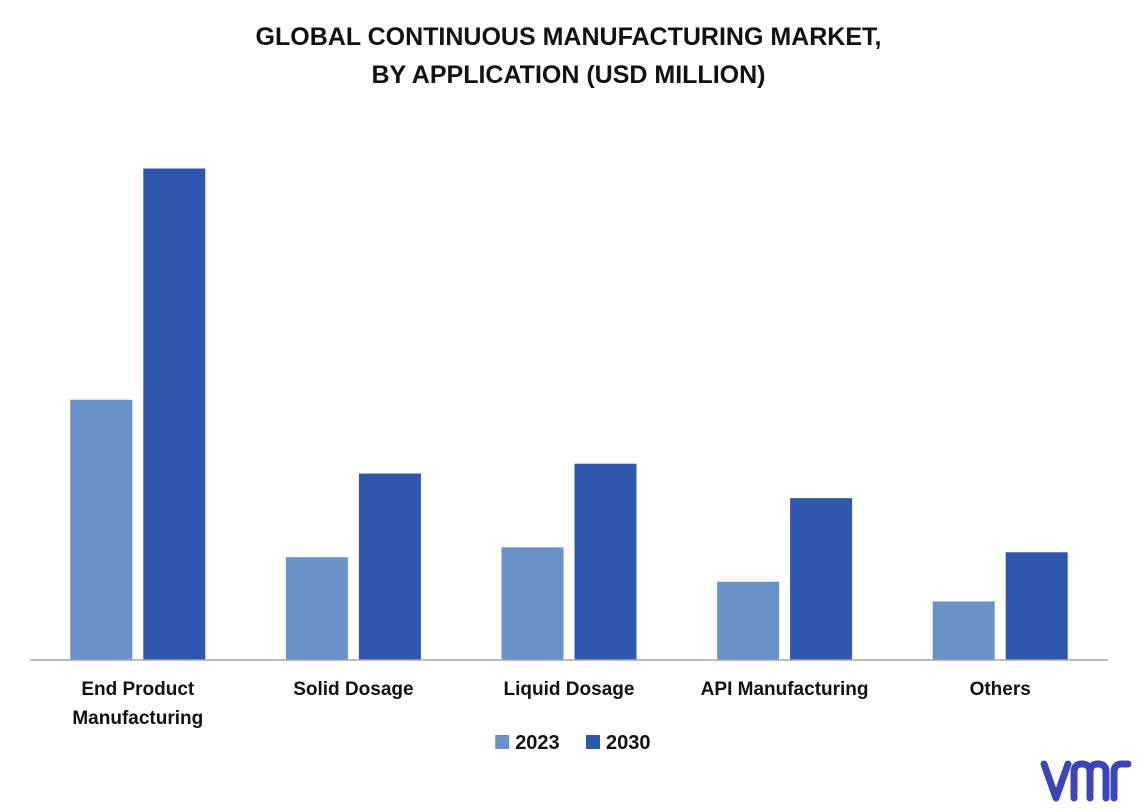 The width and height of the screenshot is (1137, 811). Describe the element at coordinates (353, 689) in the screenshot. I see `category-label-1-line-0: Solid Dosage` at that location.